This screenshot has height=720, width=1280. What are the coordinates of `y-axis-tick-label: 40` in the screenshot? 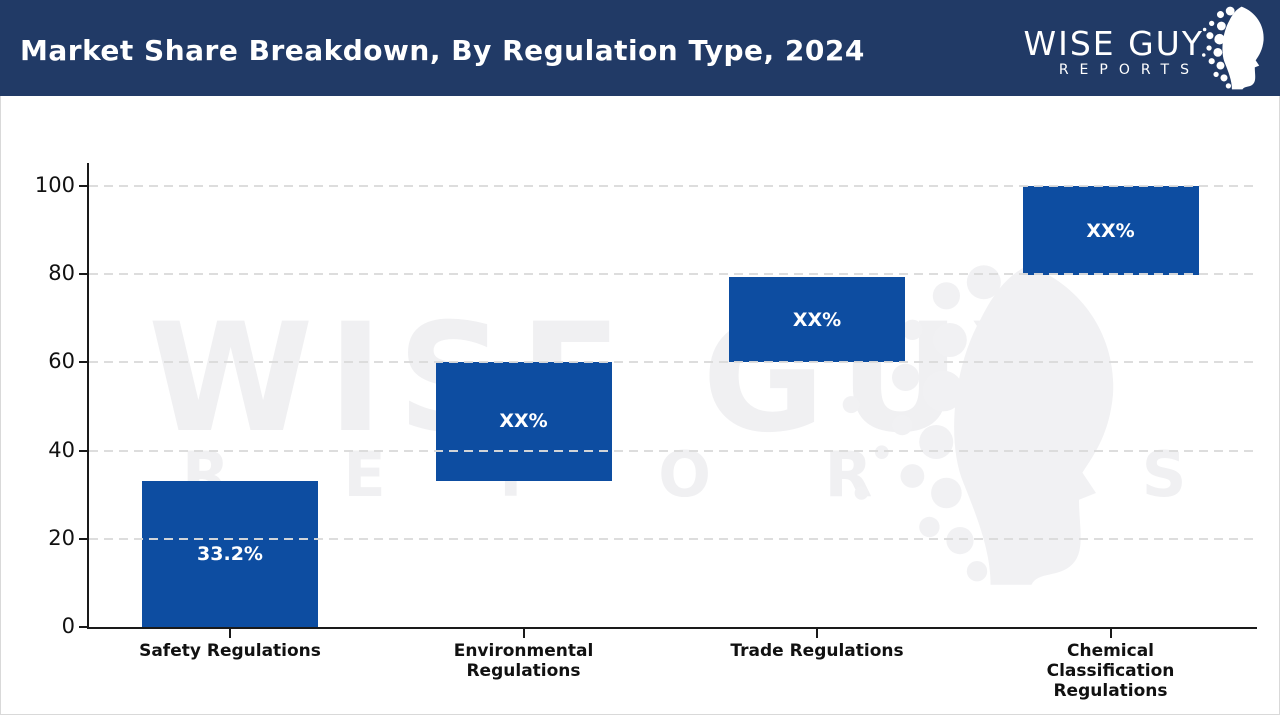 It's located at (61, 449).